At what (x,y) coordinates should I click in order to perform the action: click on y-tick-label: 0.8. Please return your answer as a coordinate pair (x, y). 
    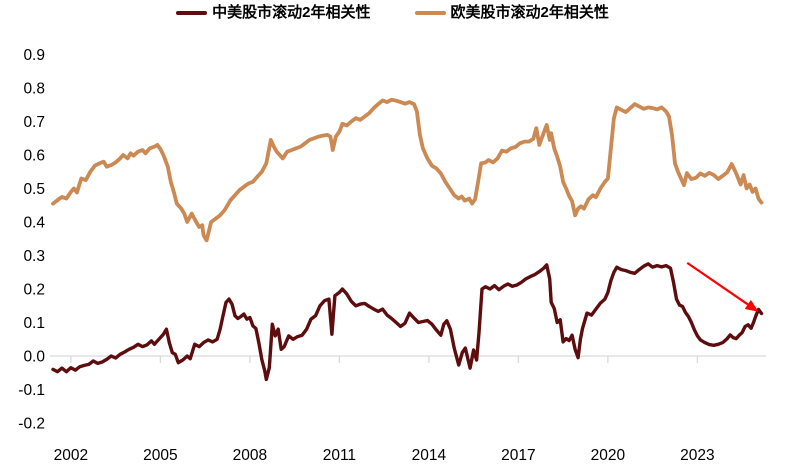
    Looking at the image, I should click on (34, 89).